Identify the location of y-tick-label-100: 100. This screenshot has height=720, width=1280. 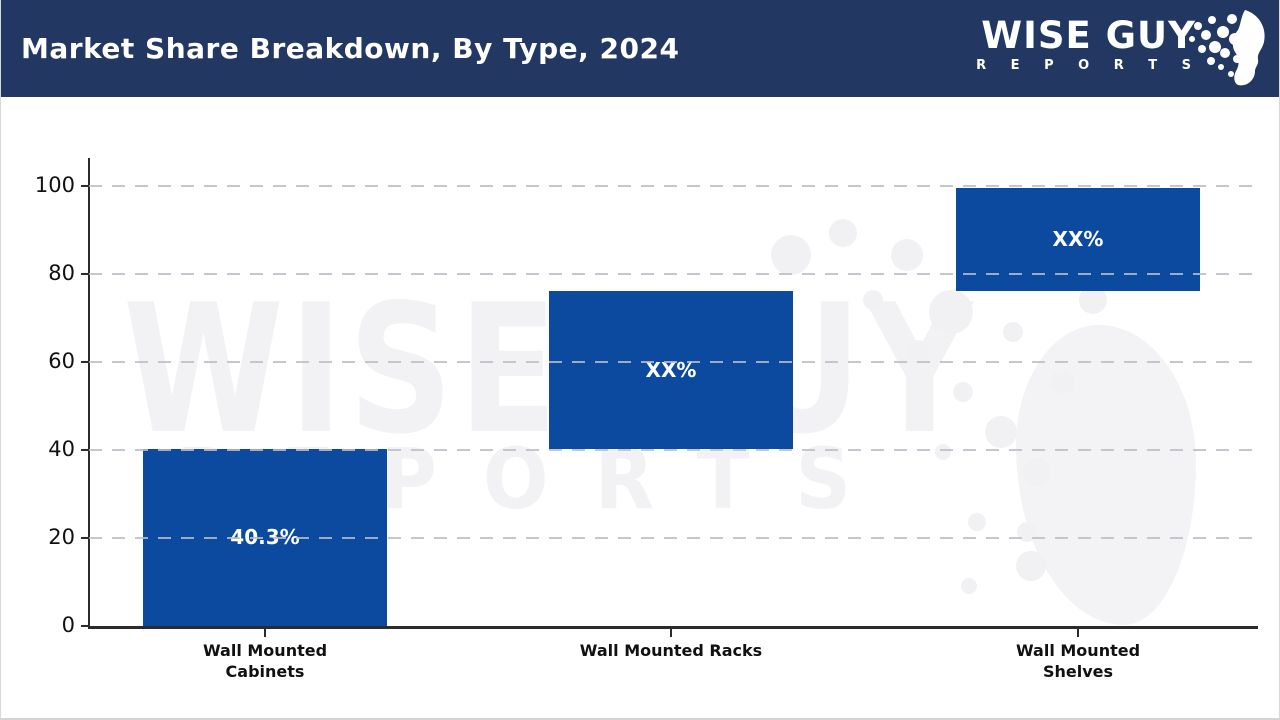
(54, 185).